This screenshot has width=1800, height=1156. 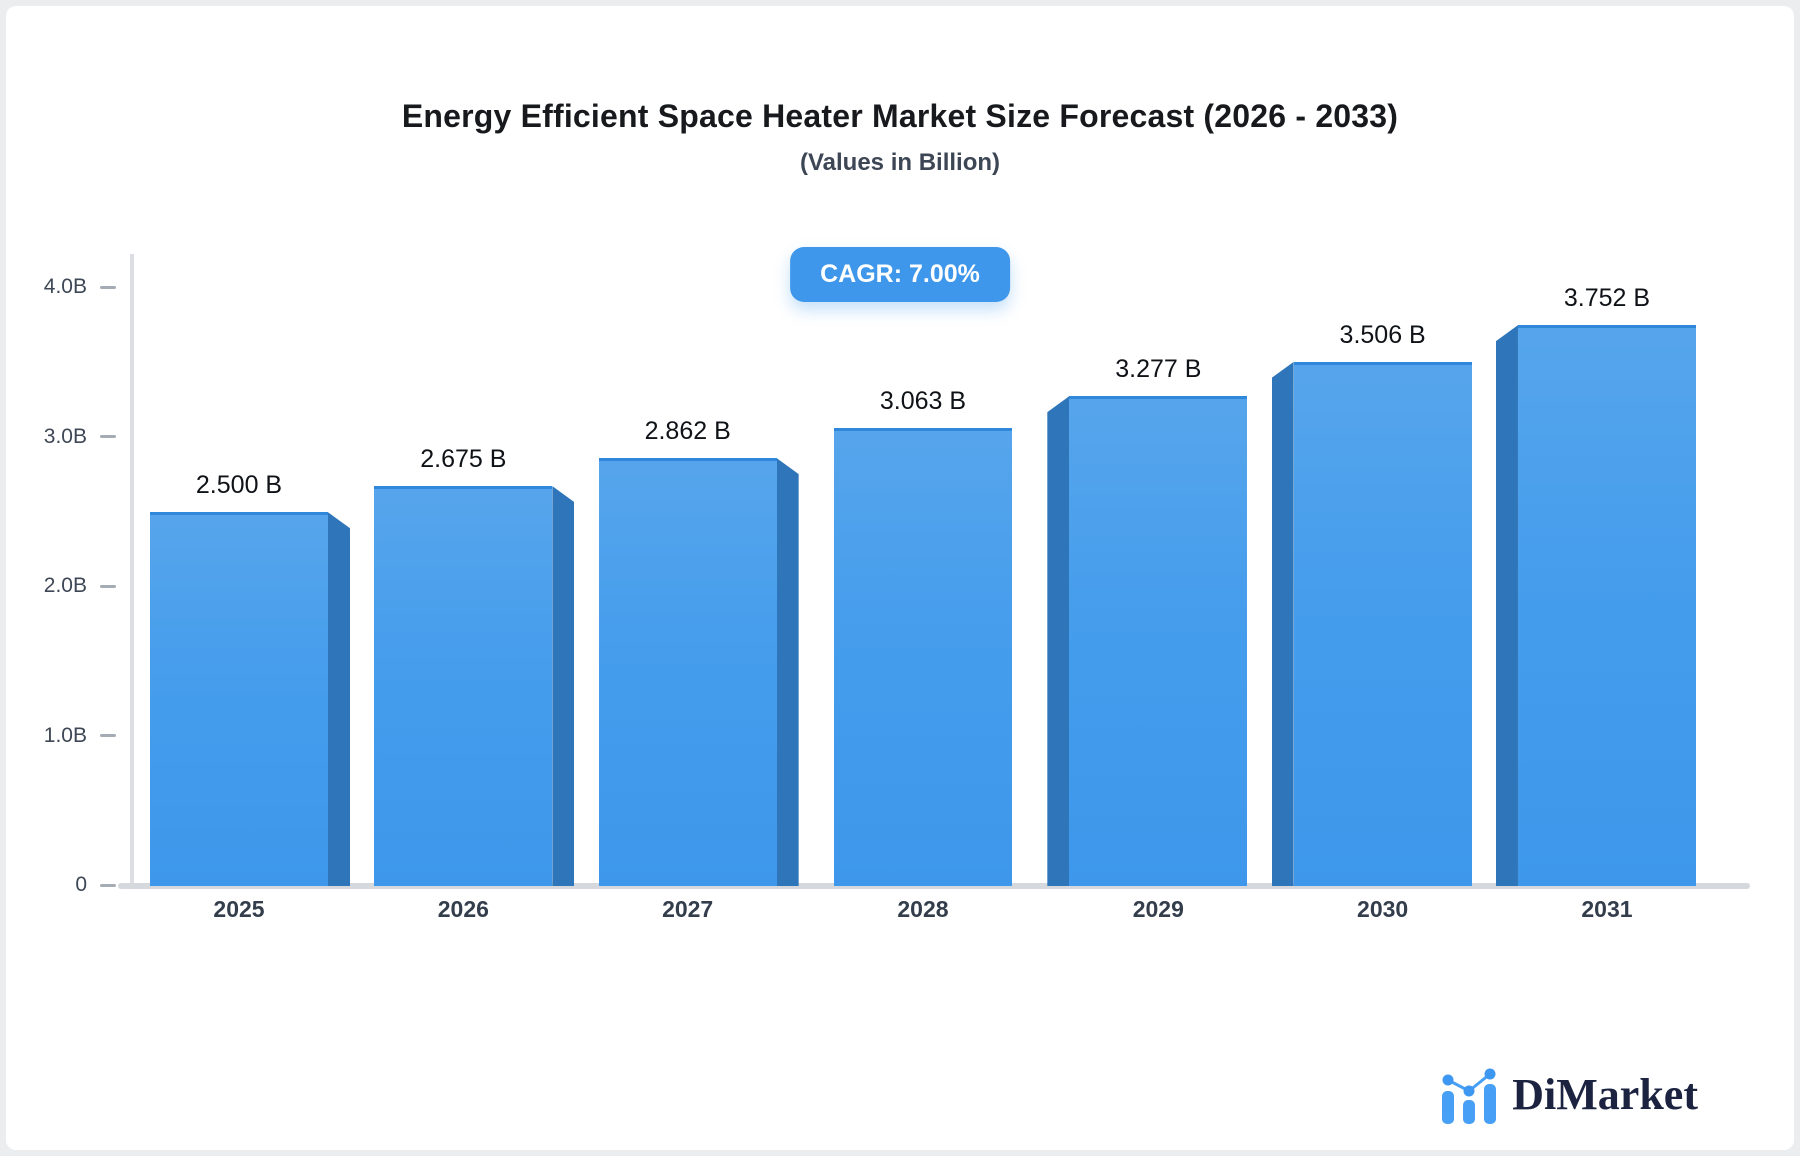 What do you see at coordinates (787, 672) in the screenshot?
I see `bar-3d-side-2027` at bounding box center [787, 672].